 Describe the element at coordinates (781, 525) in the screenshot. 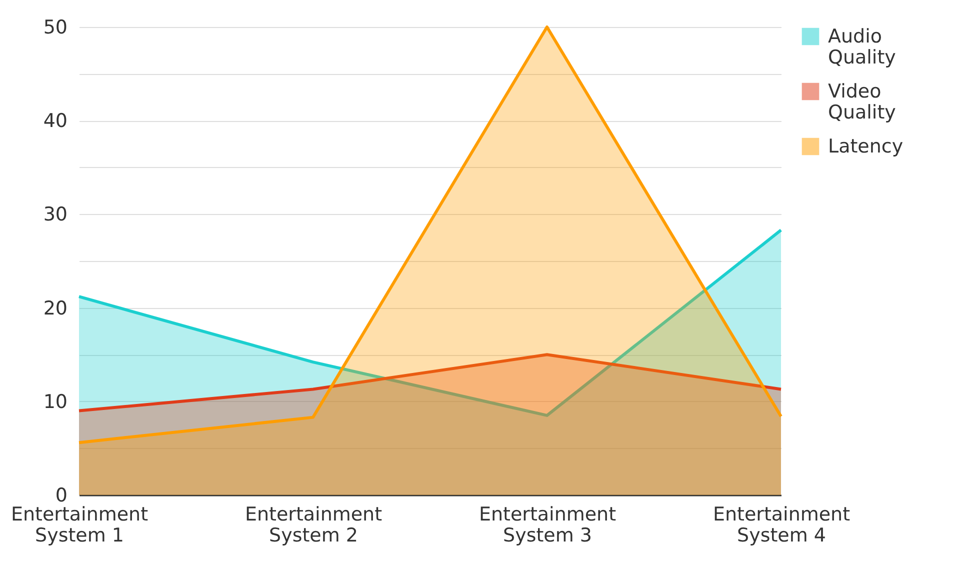

I see `x-tick-label: Entertainment System 4` at that location.